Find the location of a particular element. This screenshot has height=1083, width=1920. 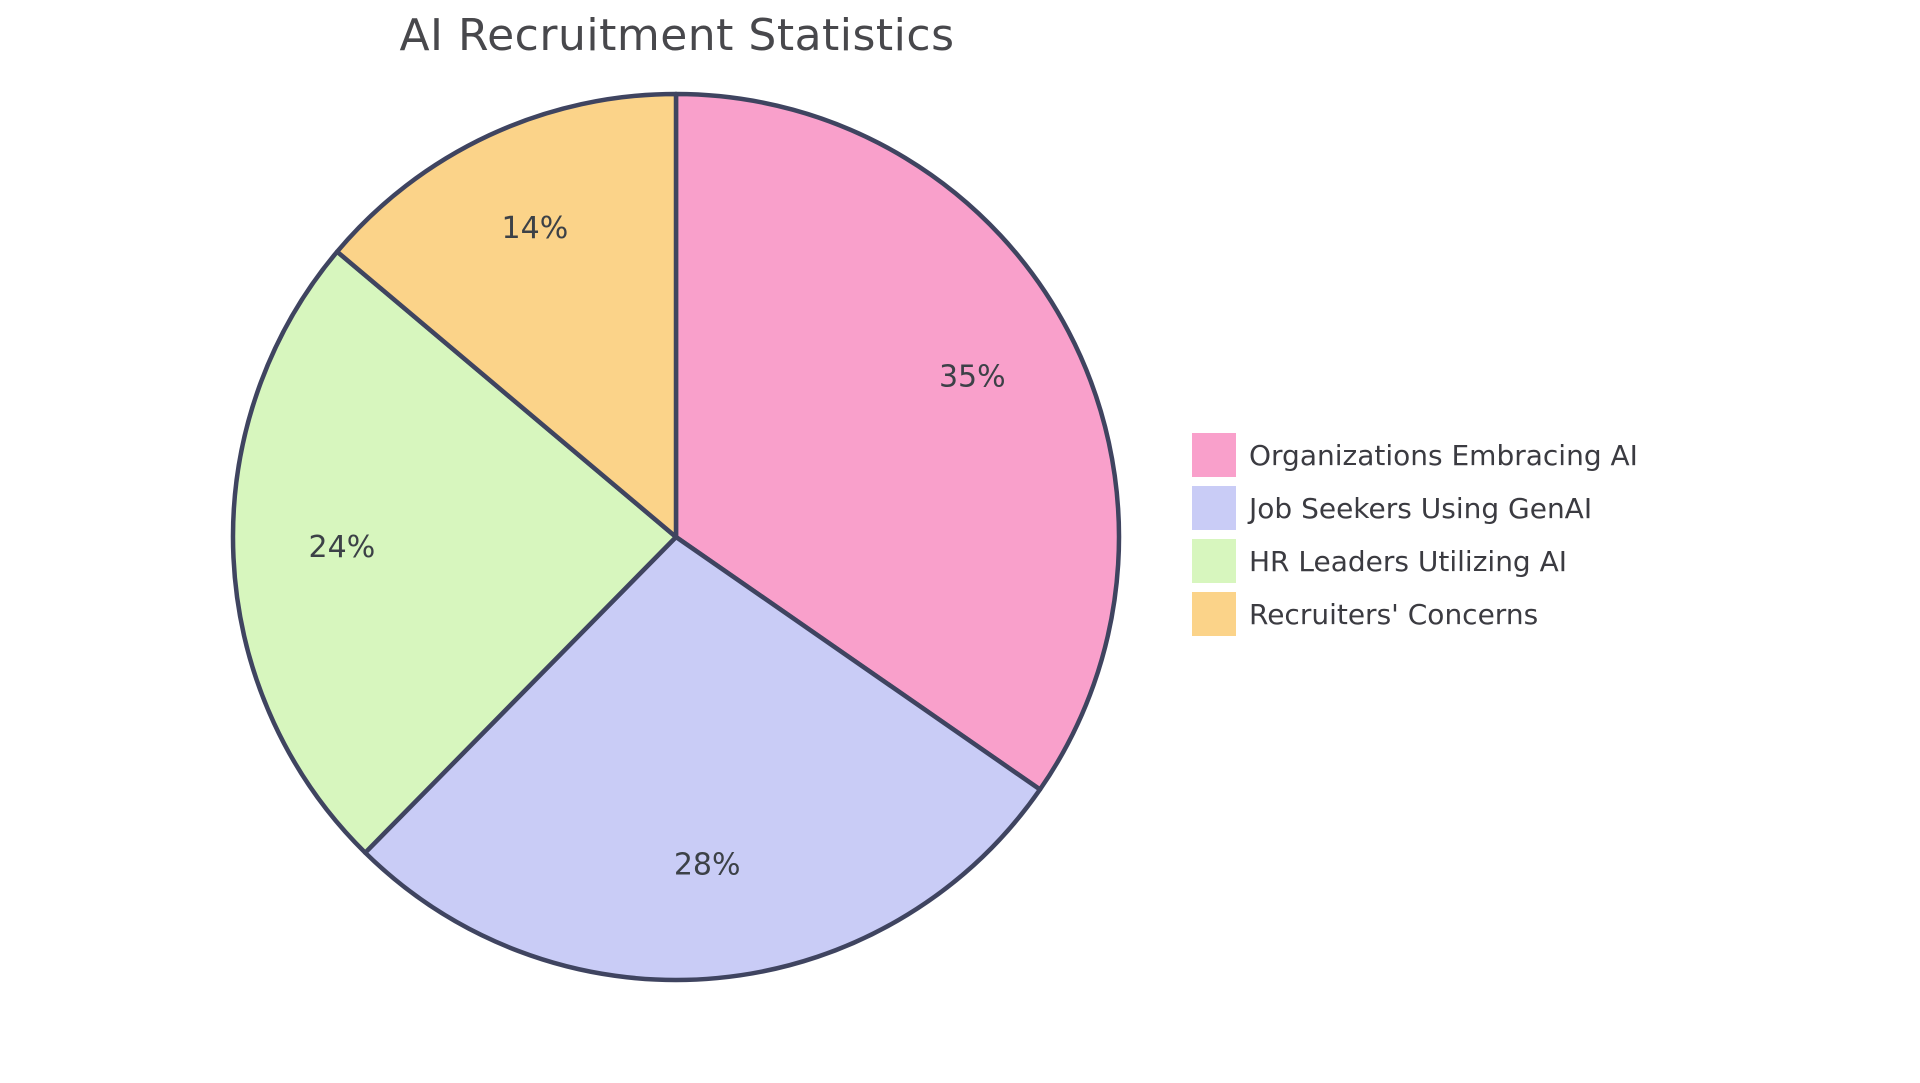

legend-label: Recruiters' Concerns is located at coordinates (1394, 614).